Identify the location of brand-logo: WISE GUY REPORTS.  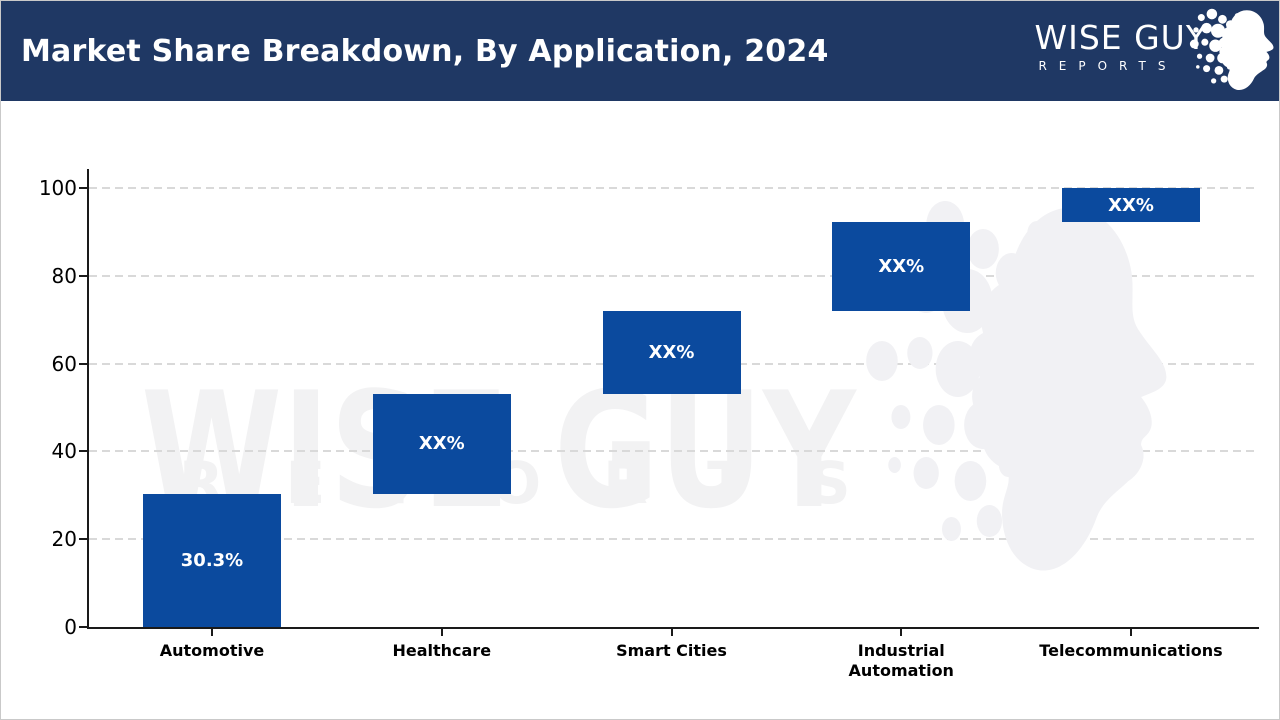
(1153, 51).